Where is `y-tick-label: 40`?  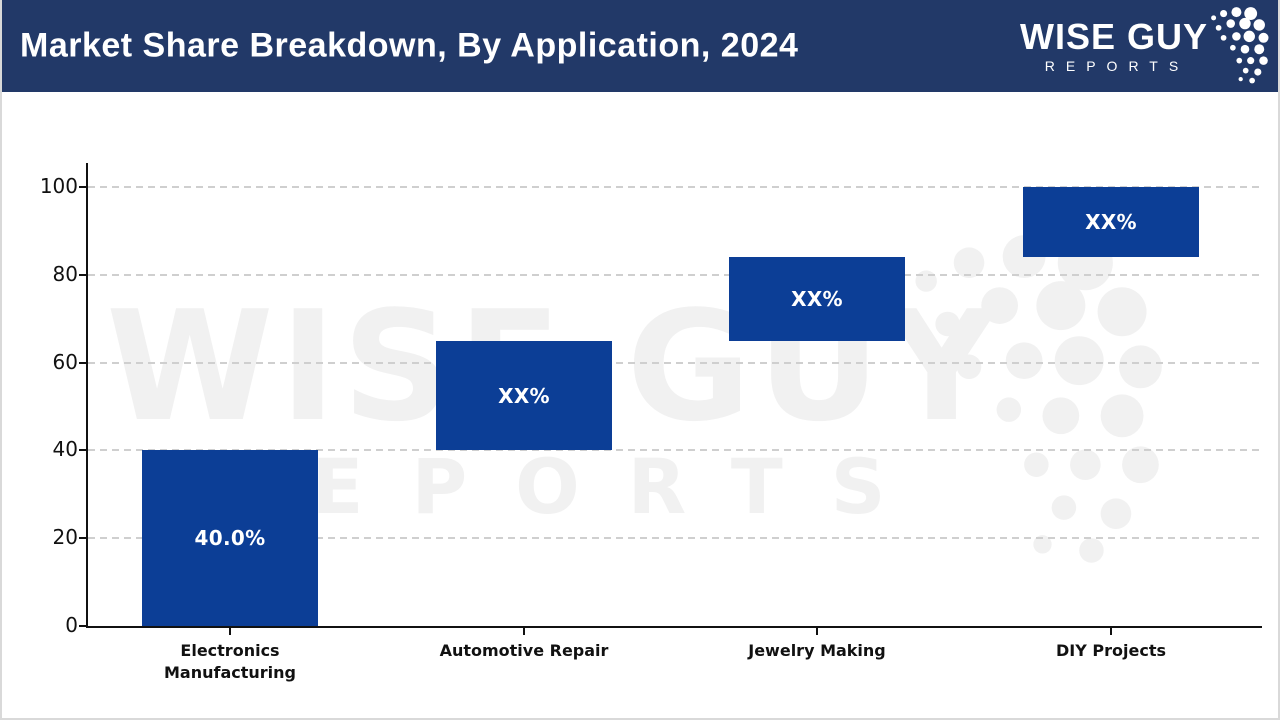 y-tick-label: 40 is located at coordinates (65, 449).